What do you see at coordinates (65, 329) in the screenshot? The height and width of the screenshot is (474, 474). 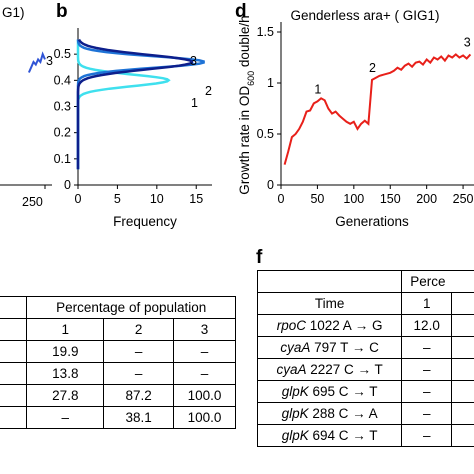 I see `table-e-col-1: 1` at bounding box center [65, 329].